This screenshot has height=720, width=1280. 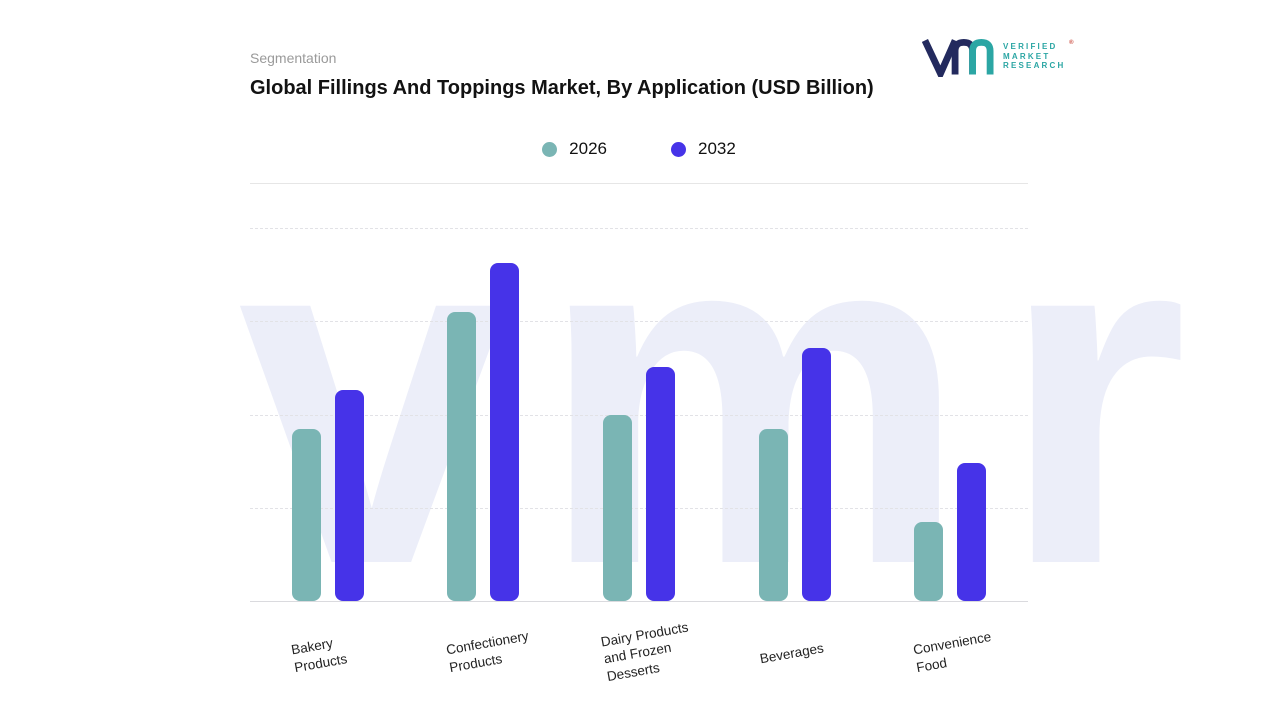 What do you see at coordinates (588, 148) in the screenshot?
I see `legend-label: 2026` at bounding box center [588, 148].